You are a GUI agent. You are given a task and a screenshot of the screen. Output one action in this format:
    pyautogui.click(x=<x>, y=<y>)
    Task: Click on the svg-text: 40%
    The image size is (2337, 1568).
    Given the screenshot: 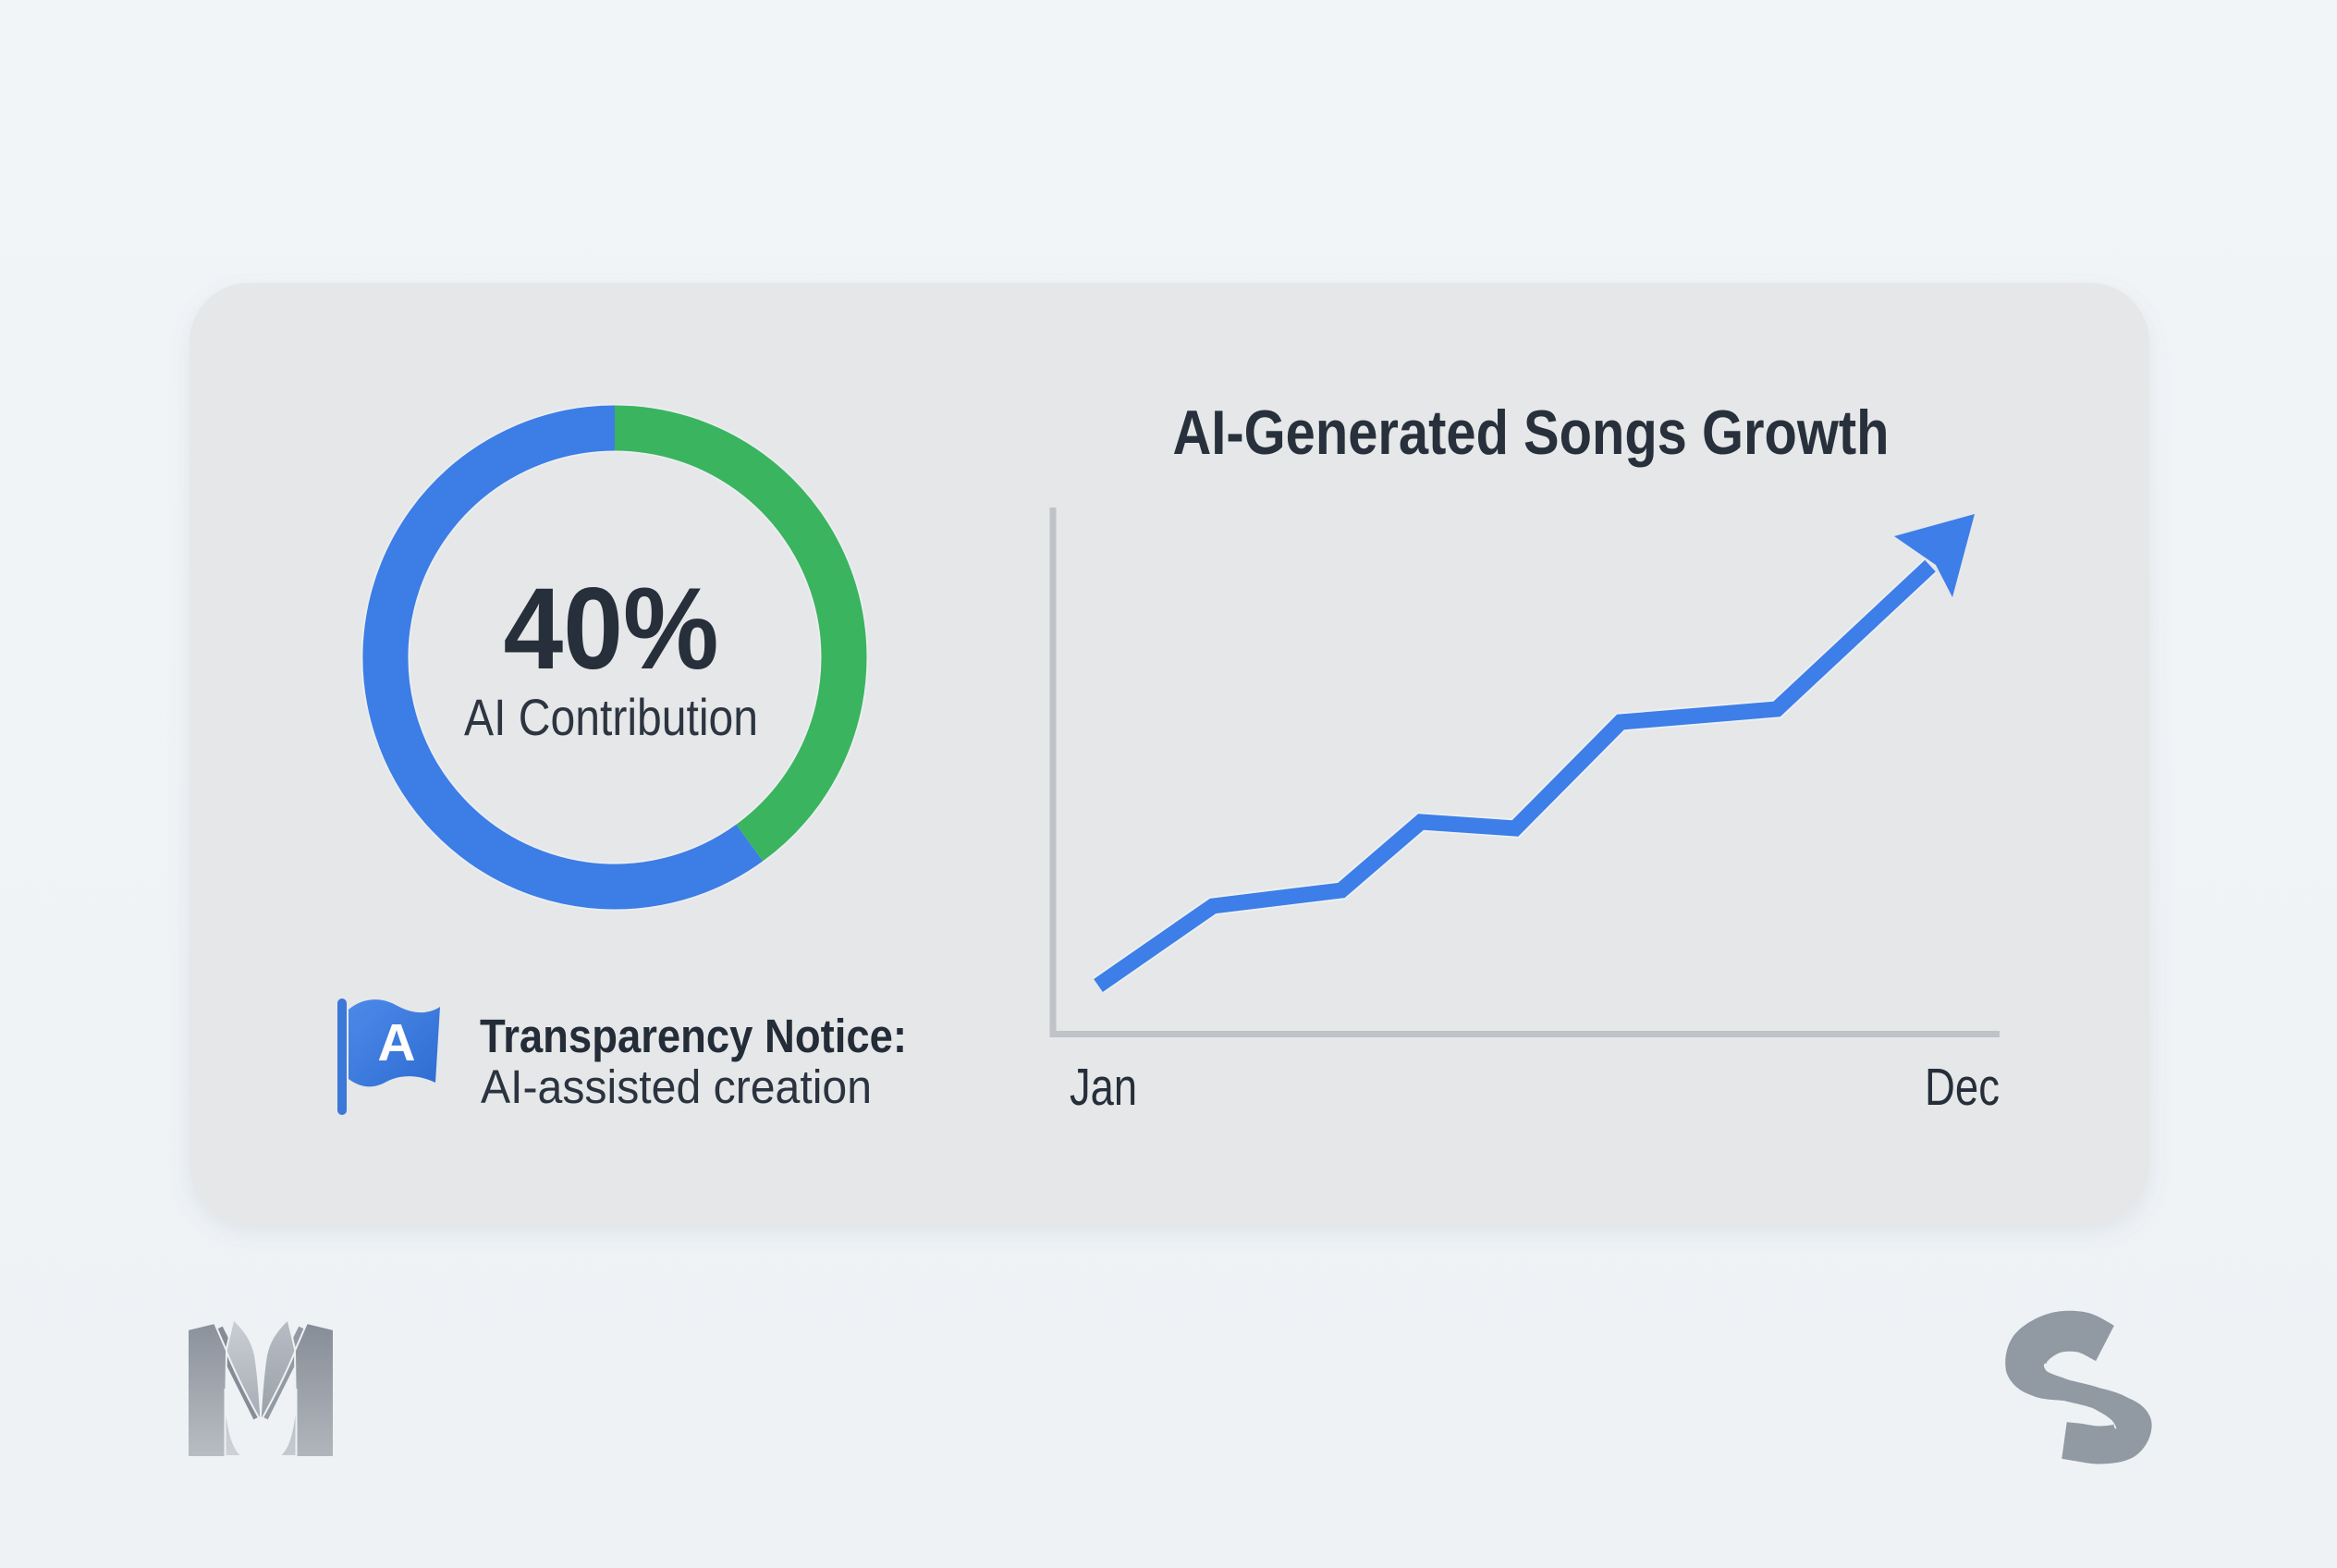 What is the action you would take?
    pyautogui.click(x=611, y=629)
    